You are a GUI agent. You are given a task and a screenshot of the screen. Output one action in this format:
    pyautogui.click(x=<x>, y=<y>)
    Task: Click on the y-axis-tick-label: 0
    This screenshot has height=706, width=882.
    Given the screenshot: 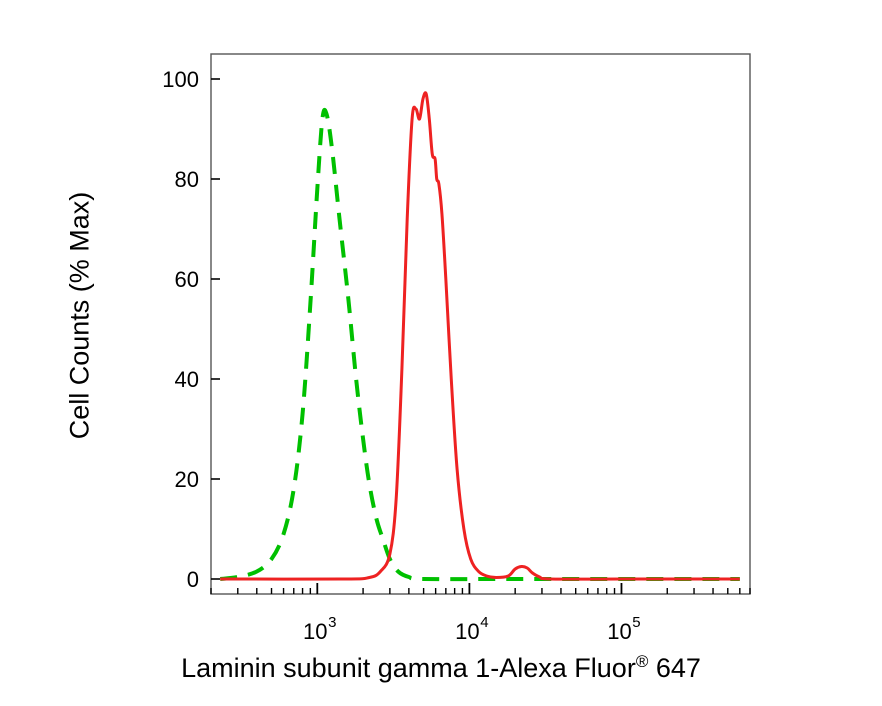 What is the action you would take?
    pyautogui.click(x=193, y=579)
    